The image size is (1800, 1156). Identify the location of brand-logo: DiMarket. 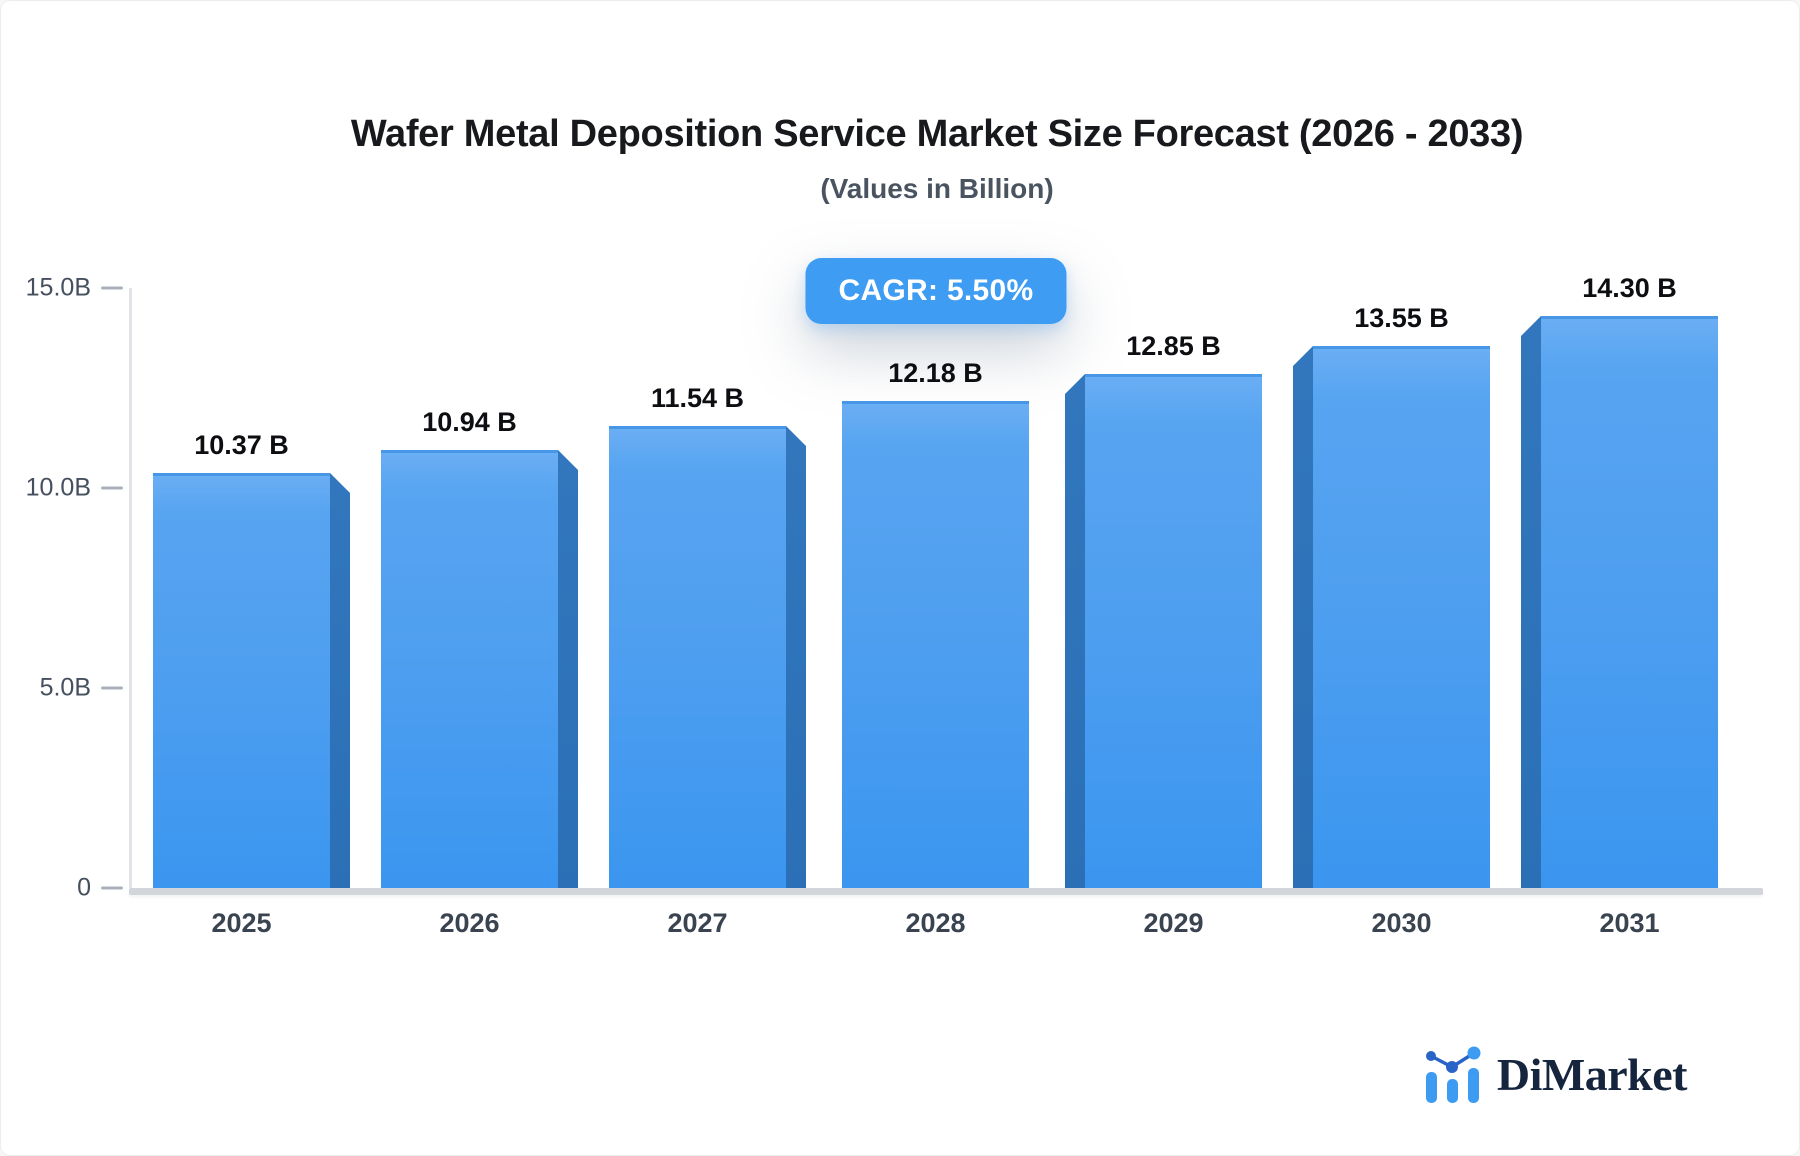
(1555, 1075).